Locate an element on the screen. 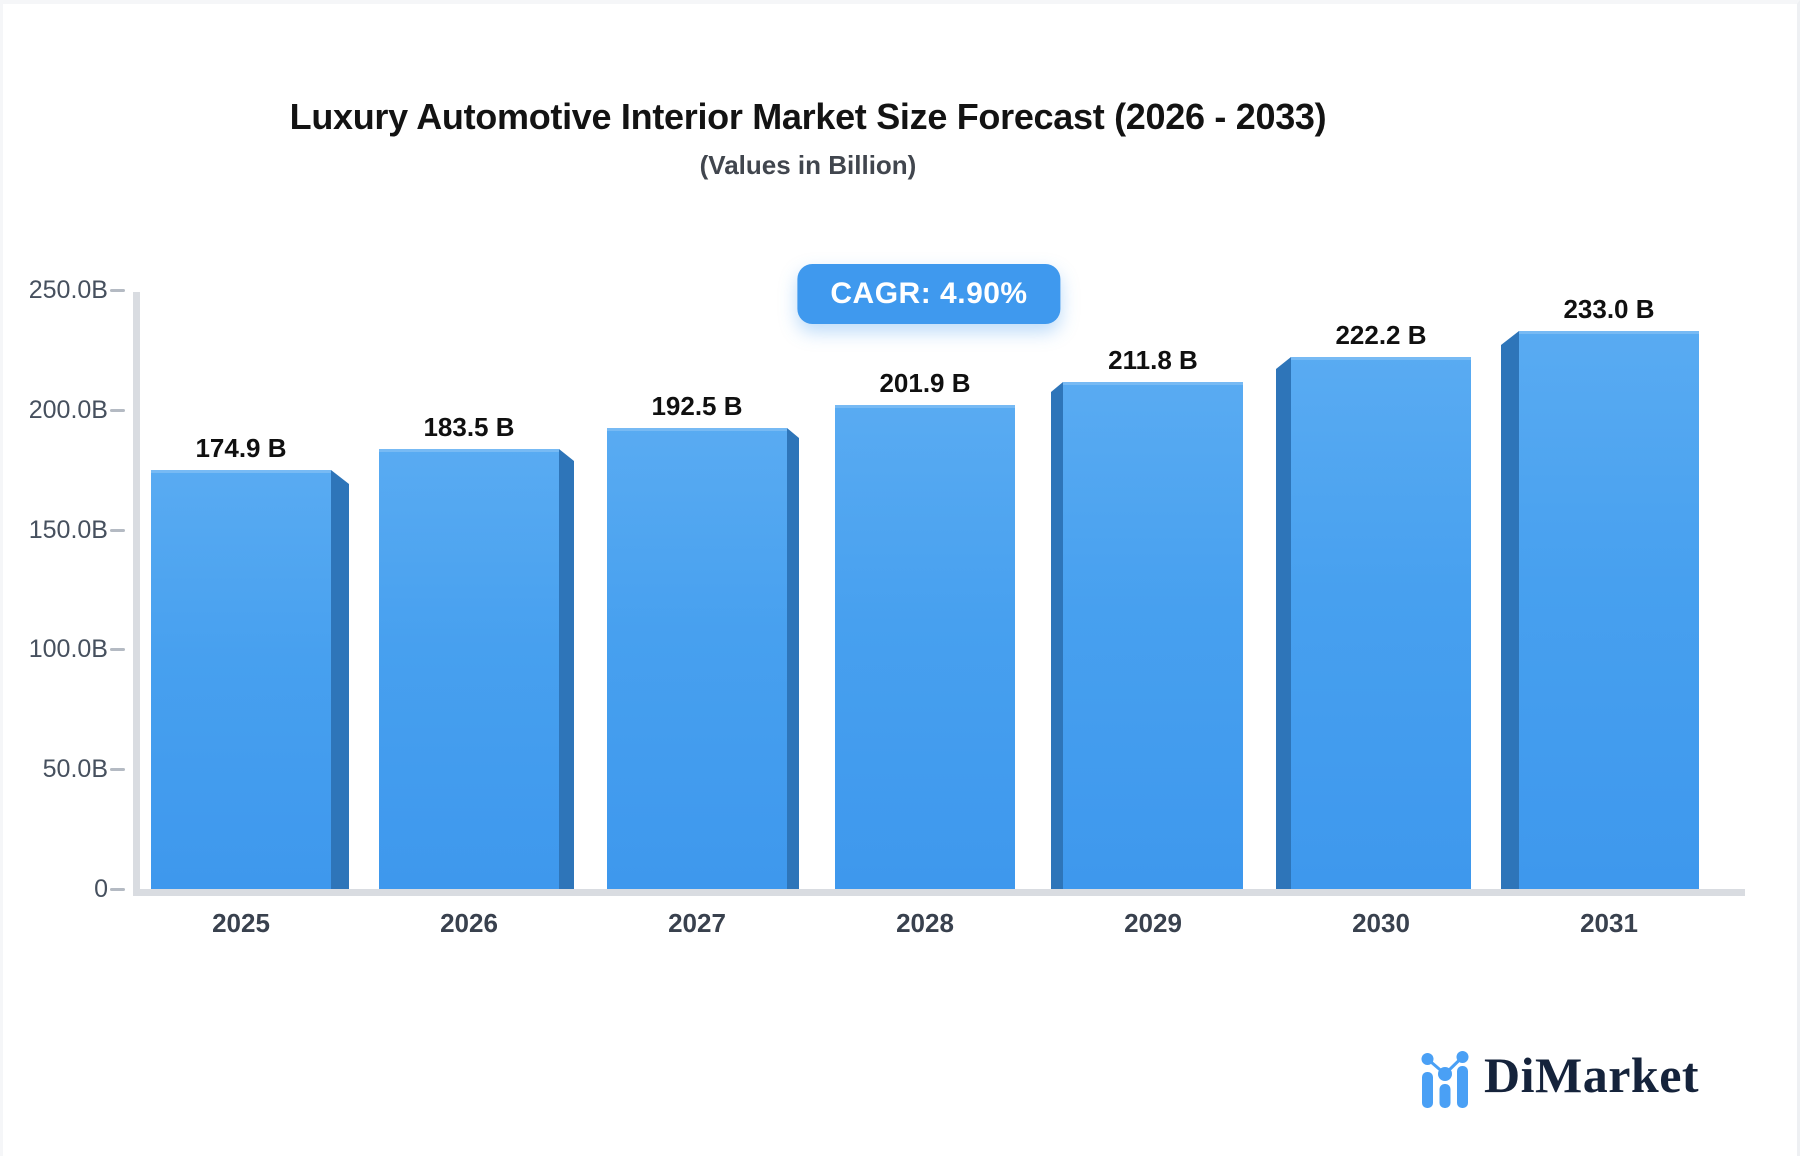 The width and height of the screenshot is (1800, 1156). x-axis-tick-label: 2031 is located at coordinates (1609, 923).